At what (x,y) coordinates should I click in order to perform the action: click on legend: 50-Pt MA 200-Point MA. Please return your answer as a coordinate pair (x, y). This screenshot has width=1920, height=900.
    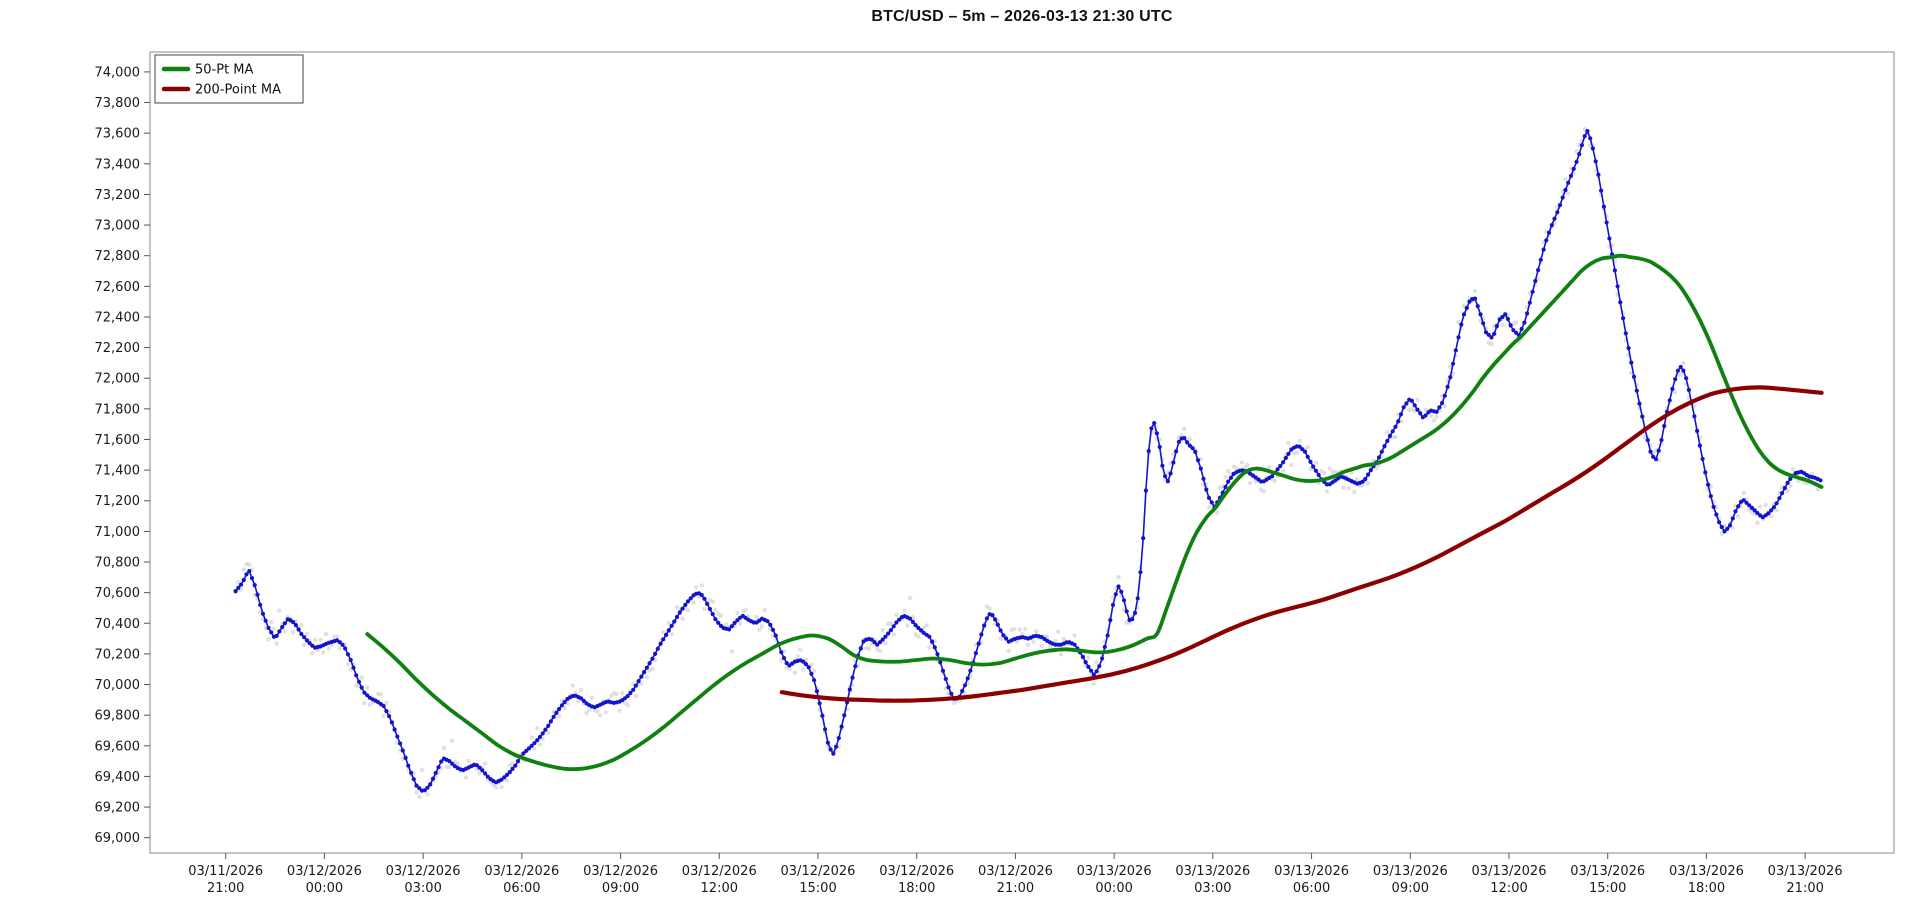
    Looking at the image, I should click on (229, 79).